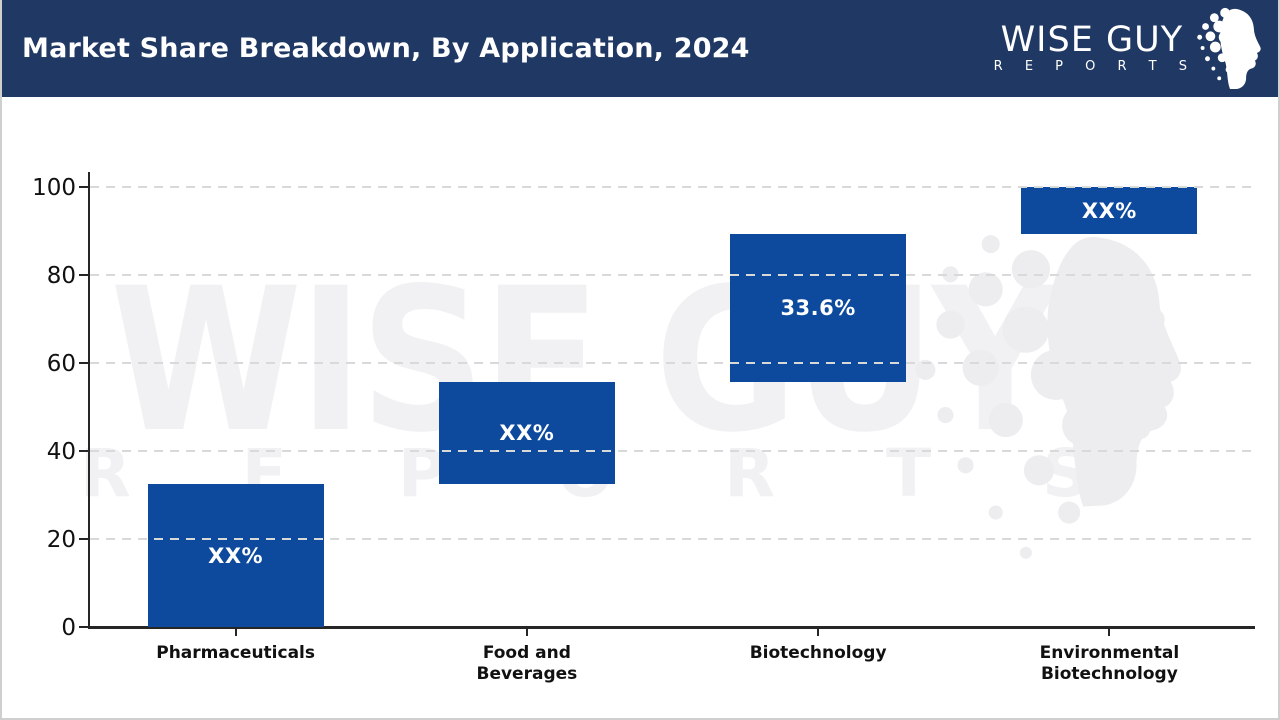  Describe the element at coordinates (68, 628) in the screenshot. I see `y-tick-label: 0` at that location.